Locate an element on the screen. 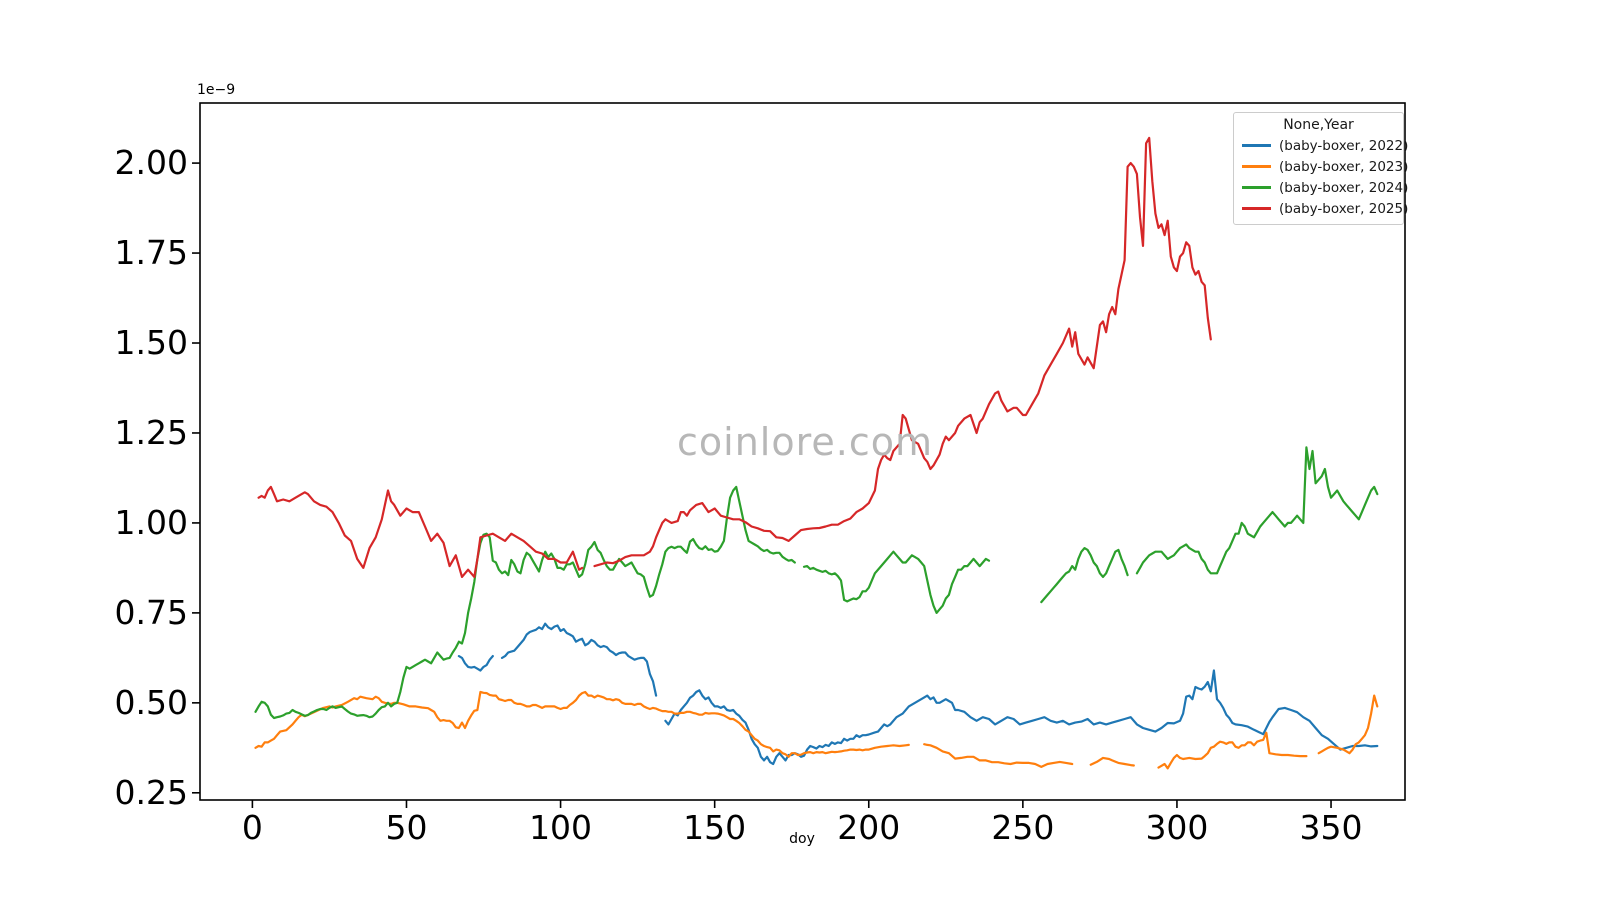 The height and width of the screenshot is (900, 1600). x-tick-label: 150 is located at coordinates (715, 827).